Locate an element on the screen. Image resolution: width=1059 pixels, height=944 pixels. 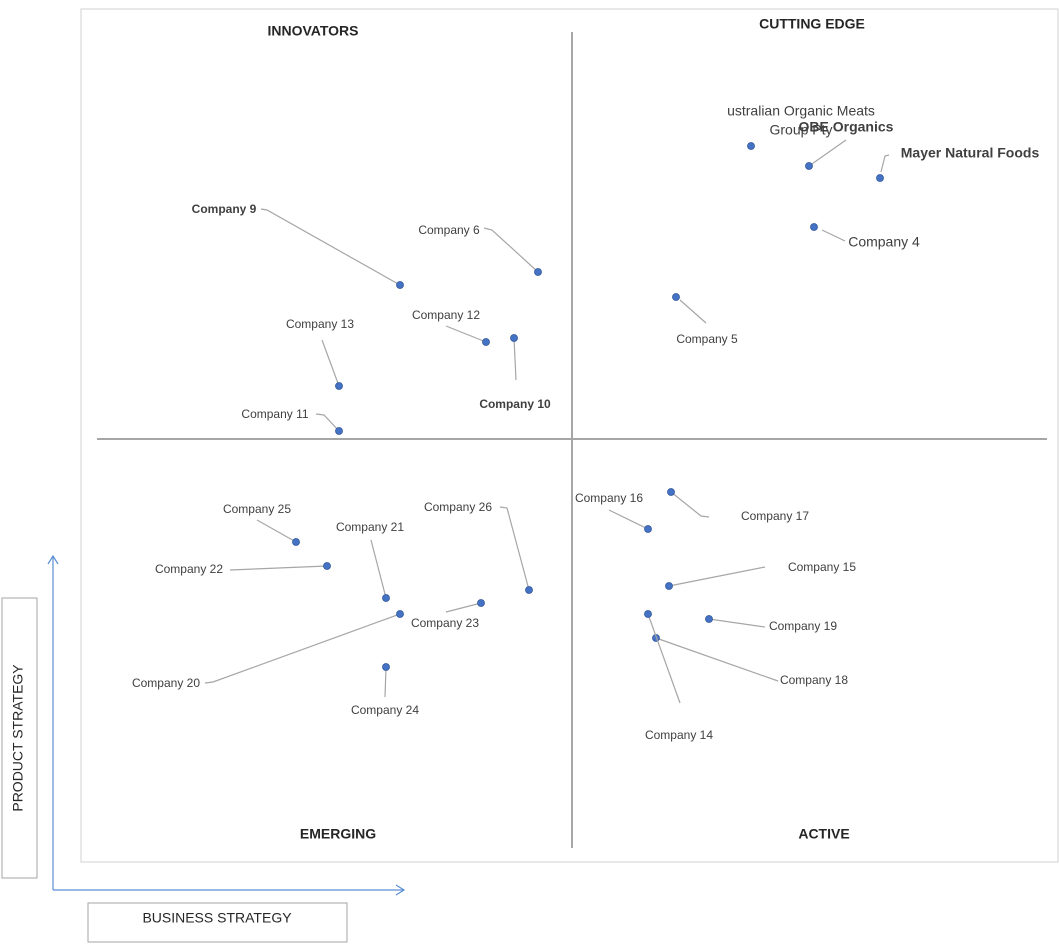
company-label: Company 10 is located at coordinates (515, 404).